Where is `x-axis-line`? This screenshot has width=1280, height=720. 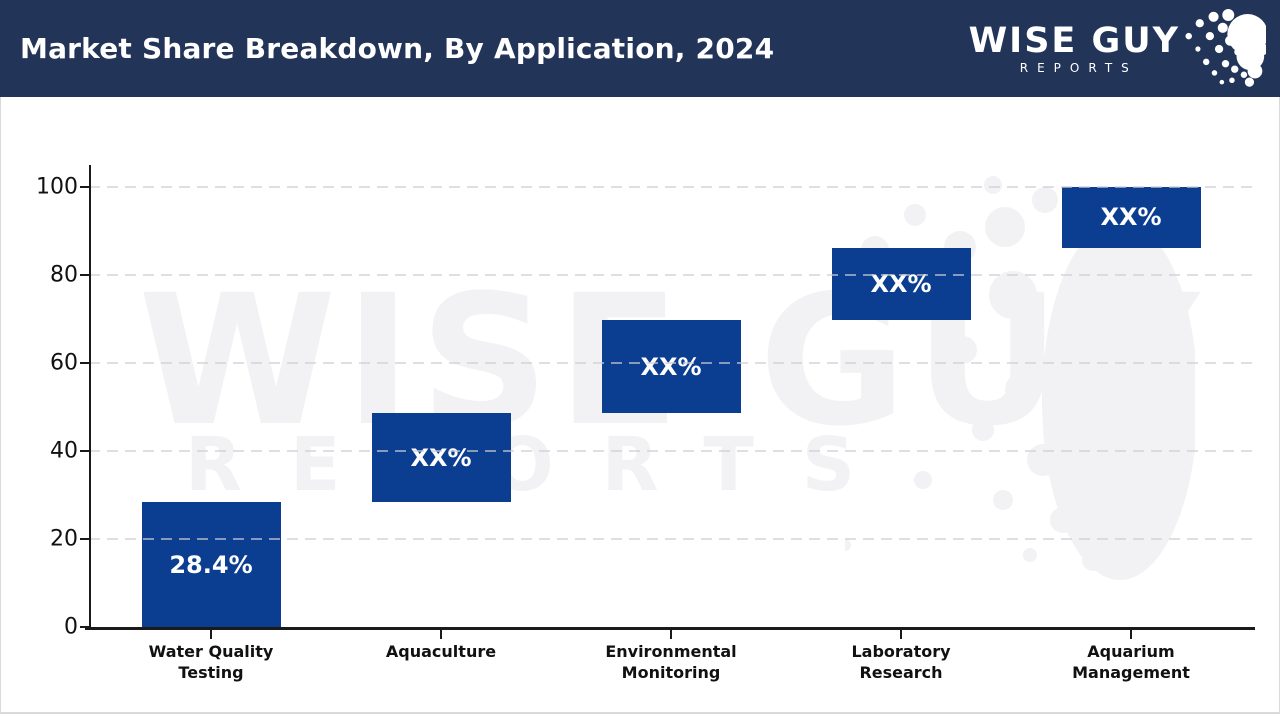 x-axis-line is located at coordinates (670, 628).